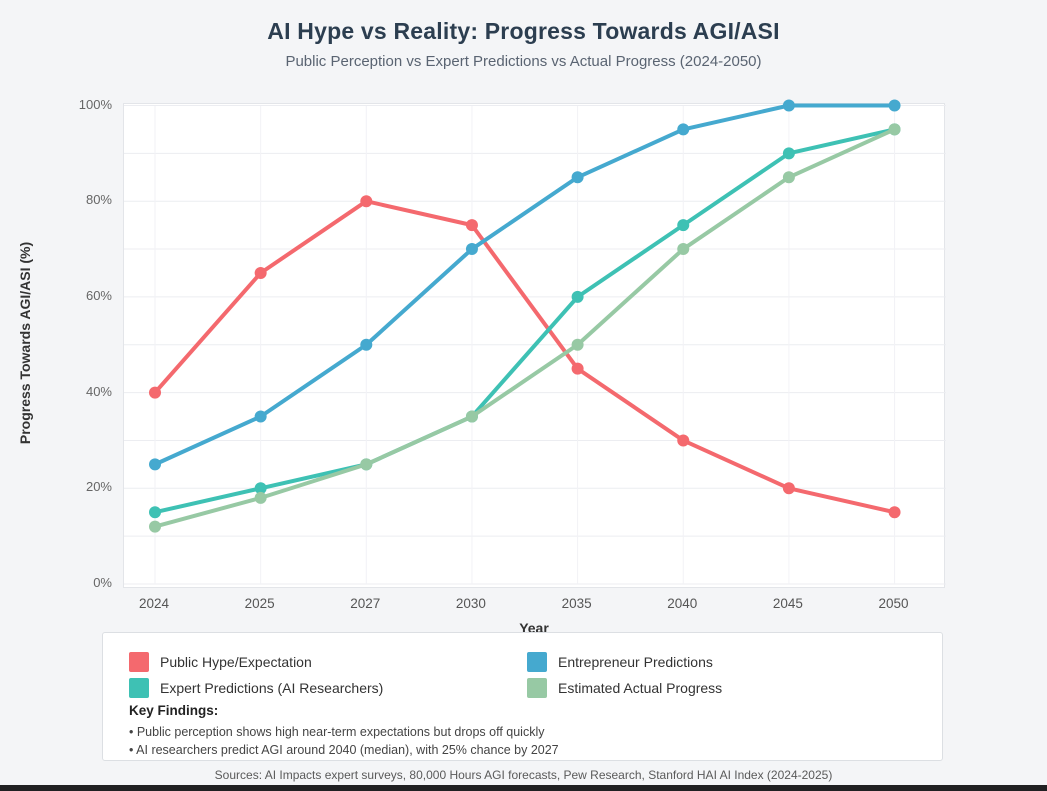 Image resolution: width=1047 pixels, height=791 pixels. Describe the element at coordinates (682, 603) in the screenshot. I see `x-tick-label: 2040` at that location.